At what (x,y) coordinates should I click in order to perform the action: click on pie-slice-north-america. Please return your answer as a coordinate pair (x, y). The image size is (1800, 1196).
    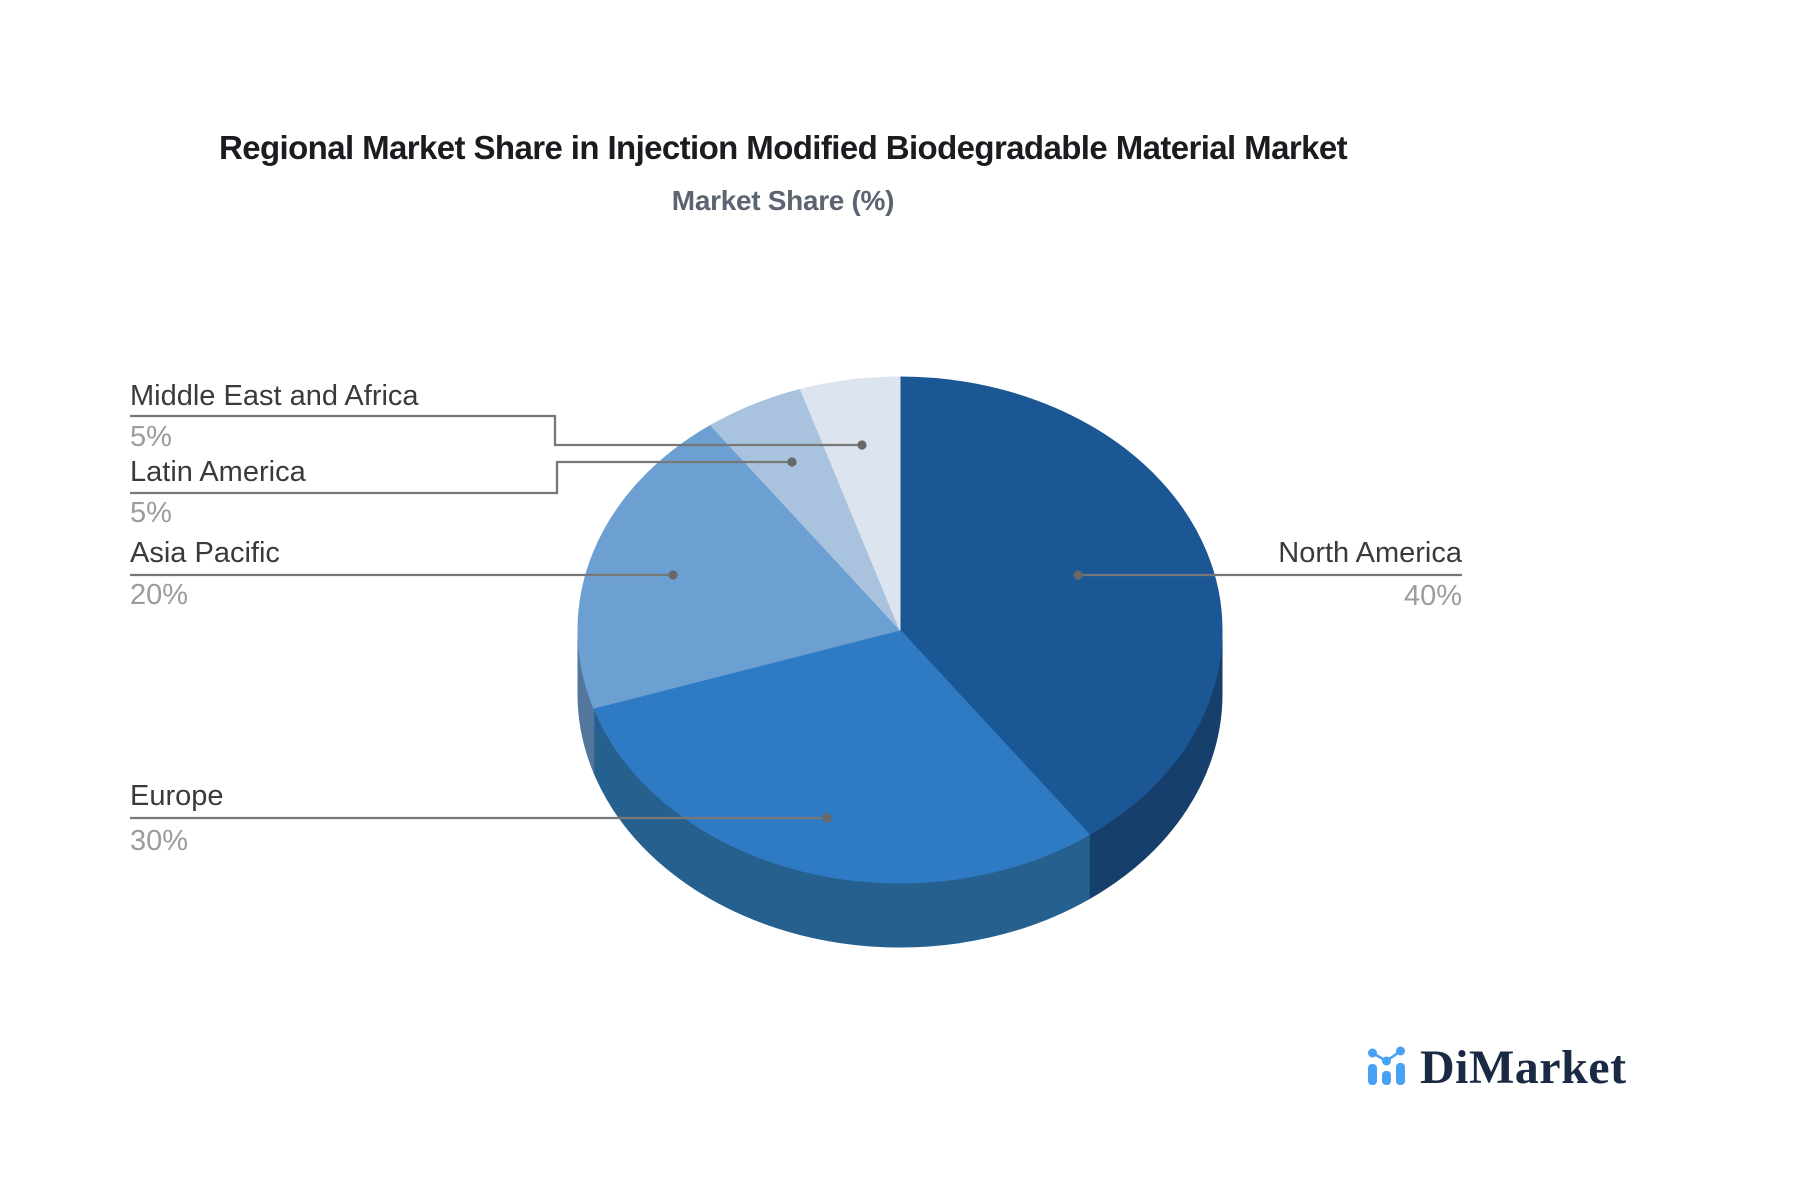
    Looking at the image, I should click on (1061, 606).